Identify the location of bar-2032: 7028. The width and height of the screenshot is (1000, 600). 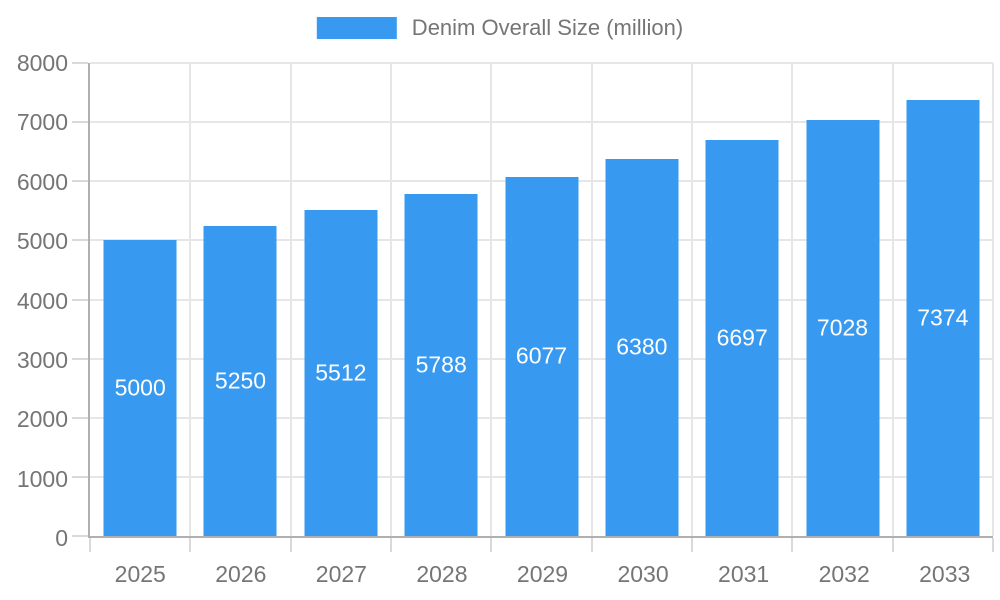
(842, 328).